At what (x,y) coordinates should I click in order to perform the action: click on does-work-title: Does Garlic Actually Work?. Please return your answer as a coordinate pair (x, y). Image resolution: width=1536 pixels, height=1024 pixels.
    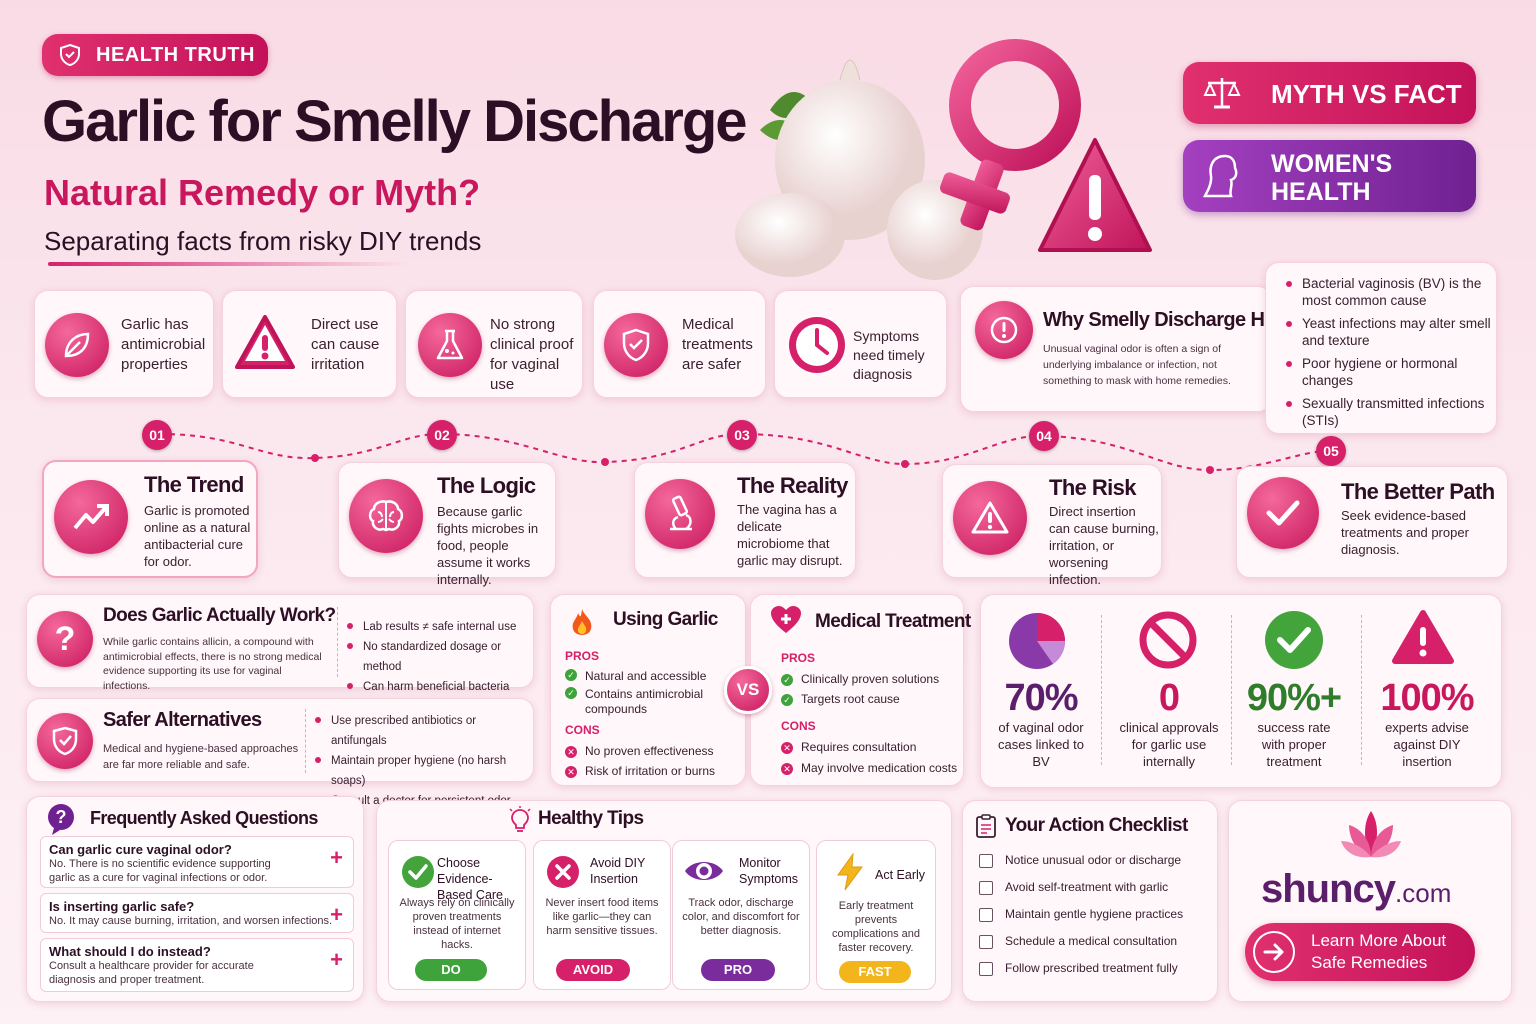
    Looking at the image, I should click on (219, 615).